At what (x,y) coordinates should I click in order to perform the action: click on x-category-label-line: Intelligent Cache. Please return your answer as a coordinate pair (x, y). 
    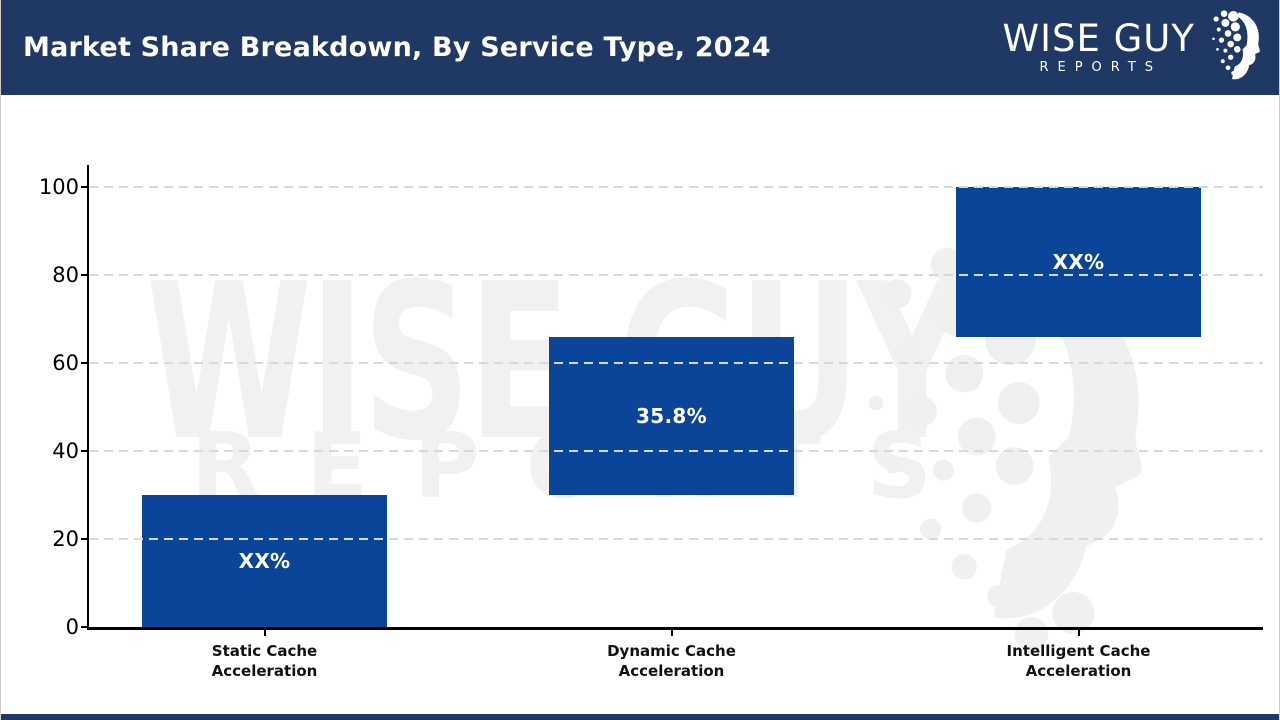
    Looking at the image, I should click on (1078, 651).